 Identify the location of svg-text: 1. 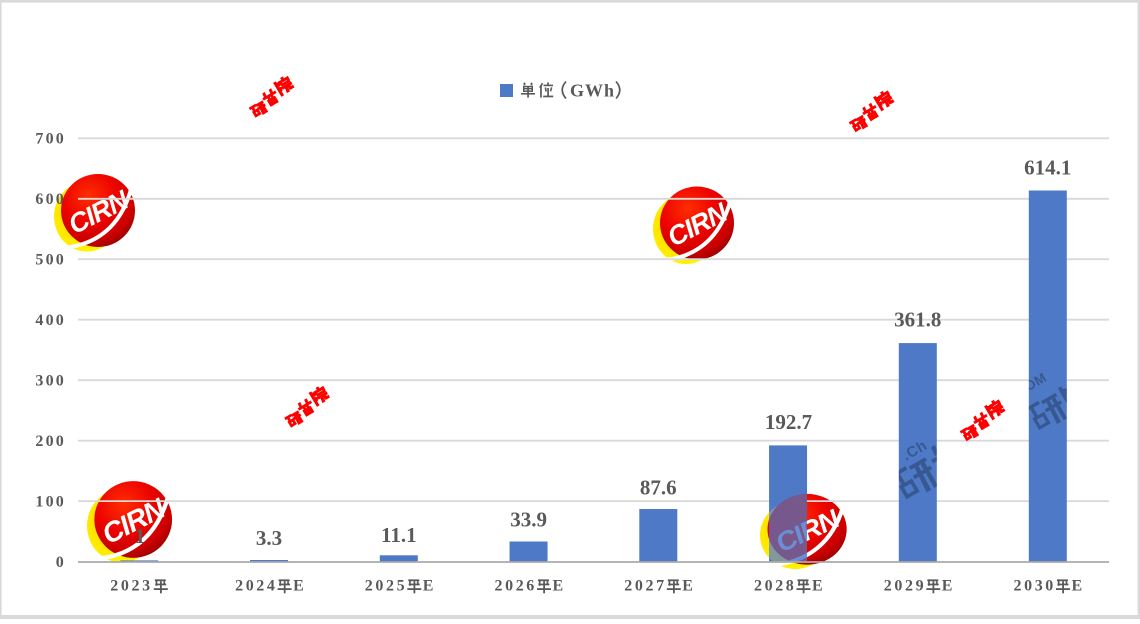
(140, 536).